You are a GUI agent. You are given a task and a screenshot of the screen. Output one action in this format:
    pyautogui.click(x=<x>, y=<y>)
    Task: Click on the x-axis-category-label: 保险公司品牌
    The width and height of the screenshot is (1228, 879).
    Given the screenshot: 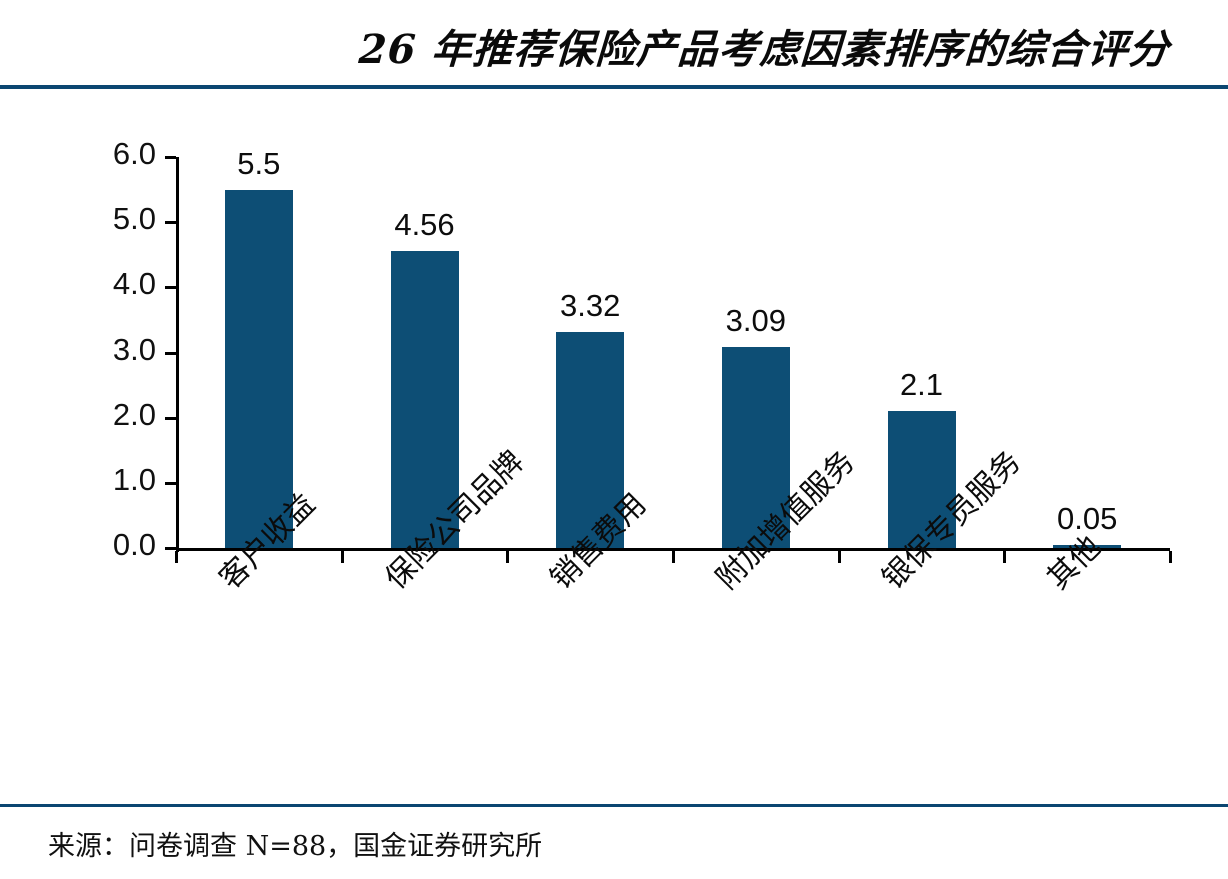 What is the action you would take?
    pyautogui.click(x=451, y=520)
    